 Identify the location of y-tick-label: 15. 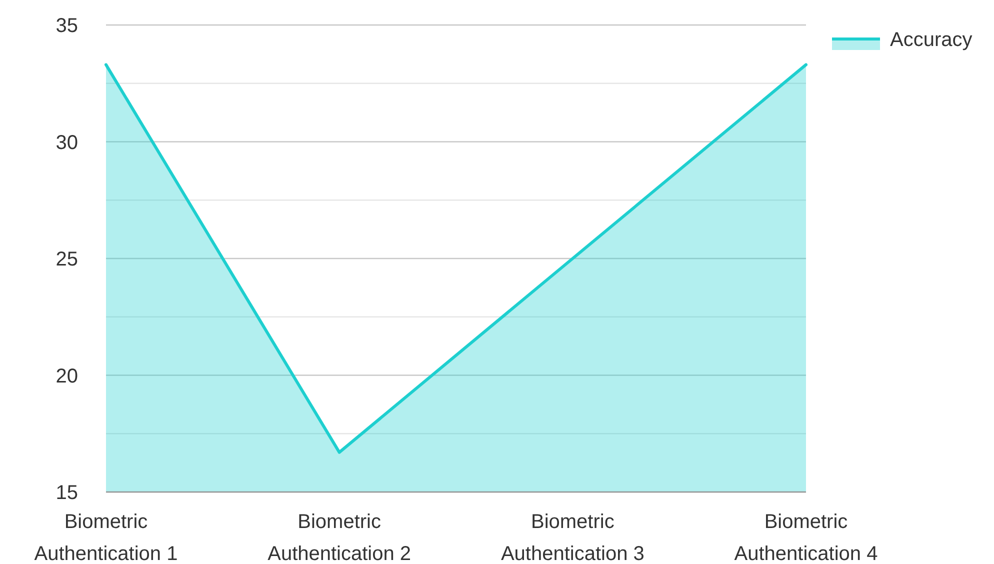
(67, 493).